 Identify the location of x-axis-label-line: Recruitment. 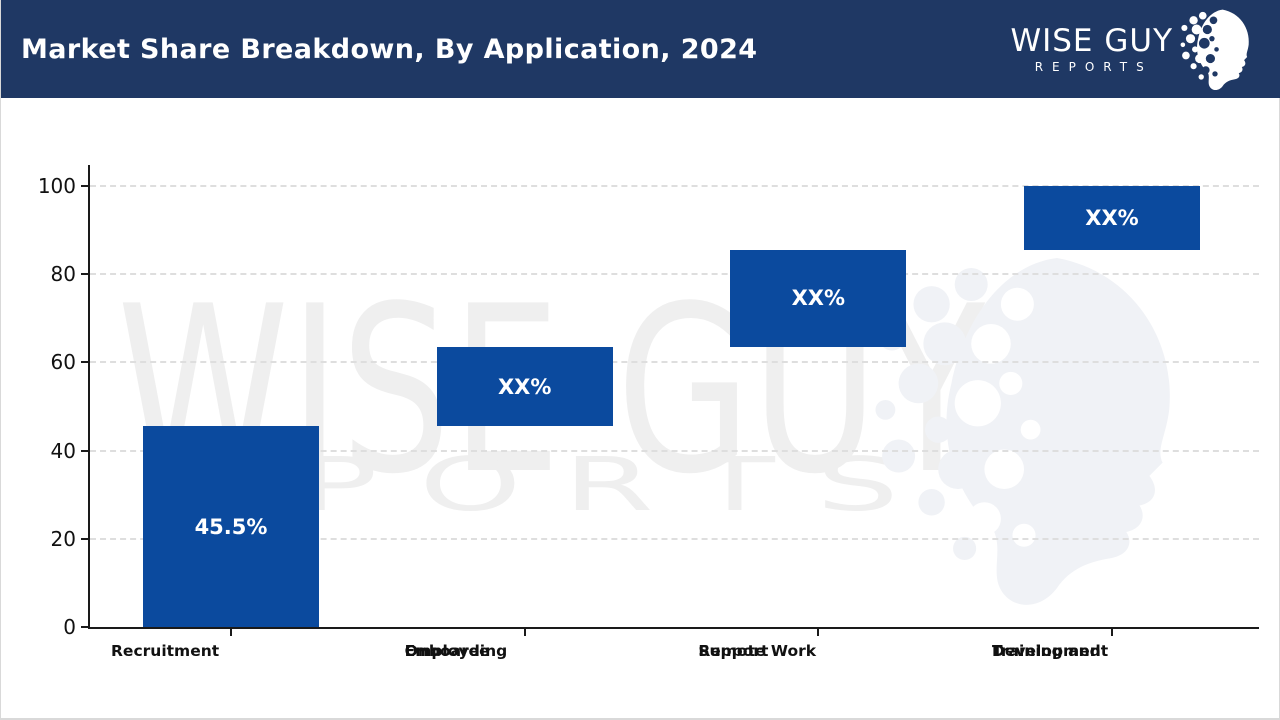
(165, 651).